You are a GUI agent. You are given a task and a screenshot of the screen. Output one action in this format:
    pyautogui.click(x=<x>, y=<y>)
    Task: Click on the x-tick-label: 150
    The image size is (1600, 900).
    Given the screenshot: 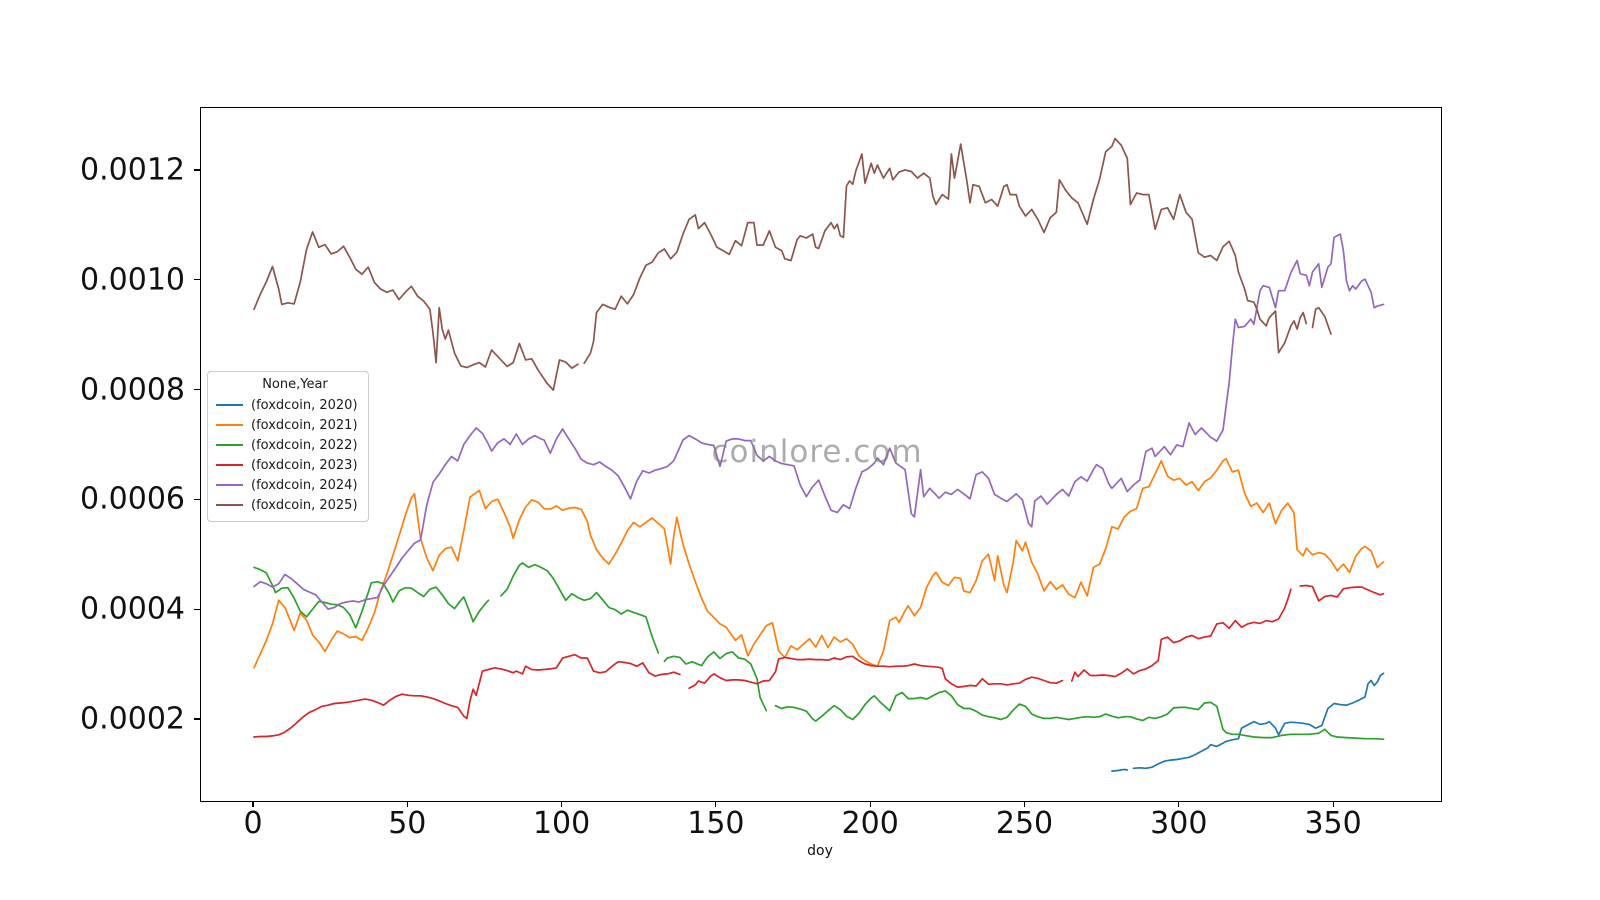 What is the action you would take?
    pyautogui.click(x=716, y=823)
    